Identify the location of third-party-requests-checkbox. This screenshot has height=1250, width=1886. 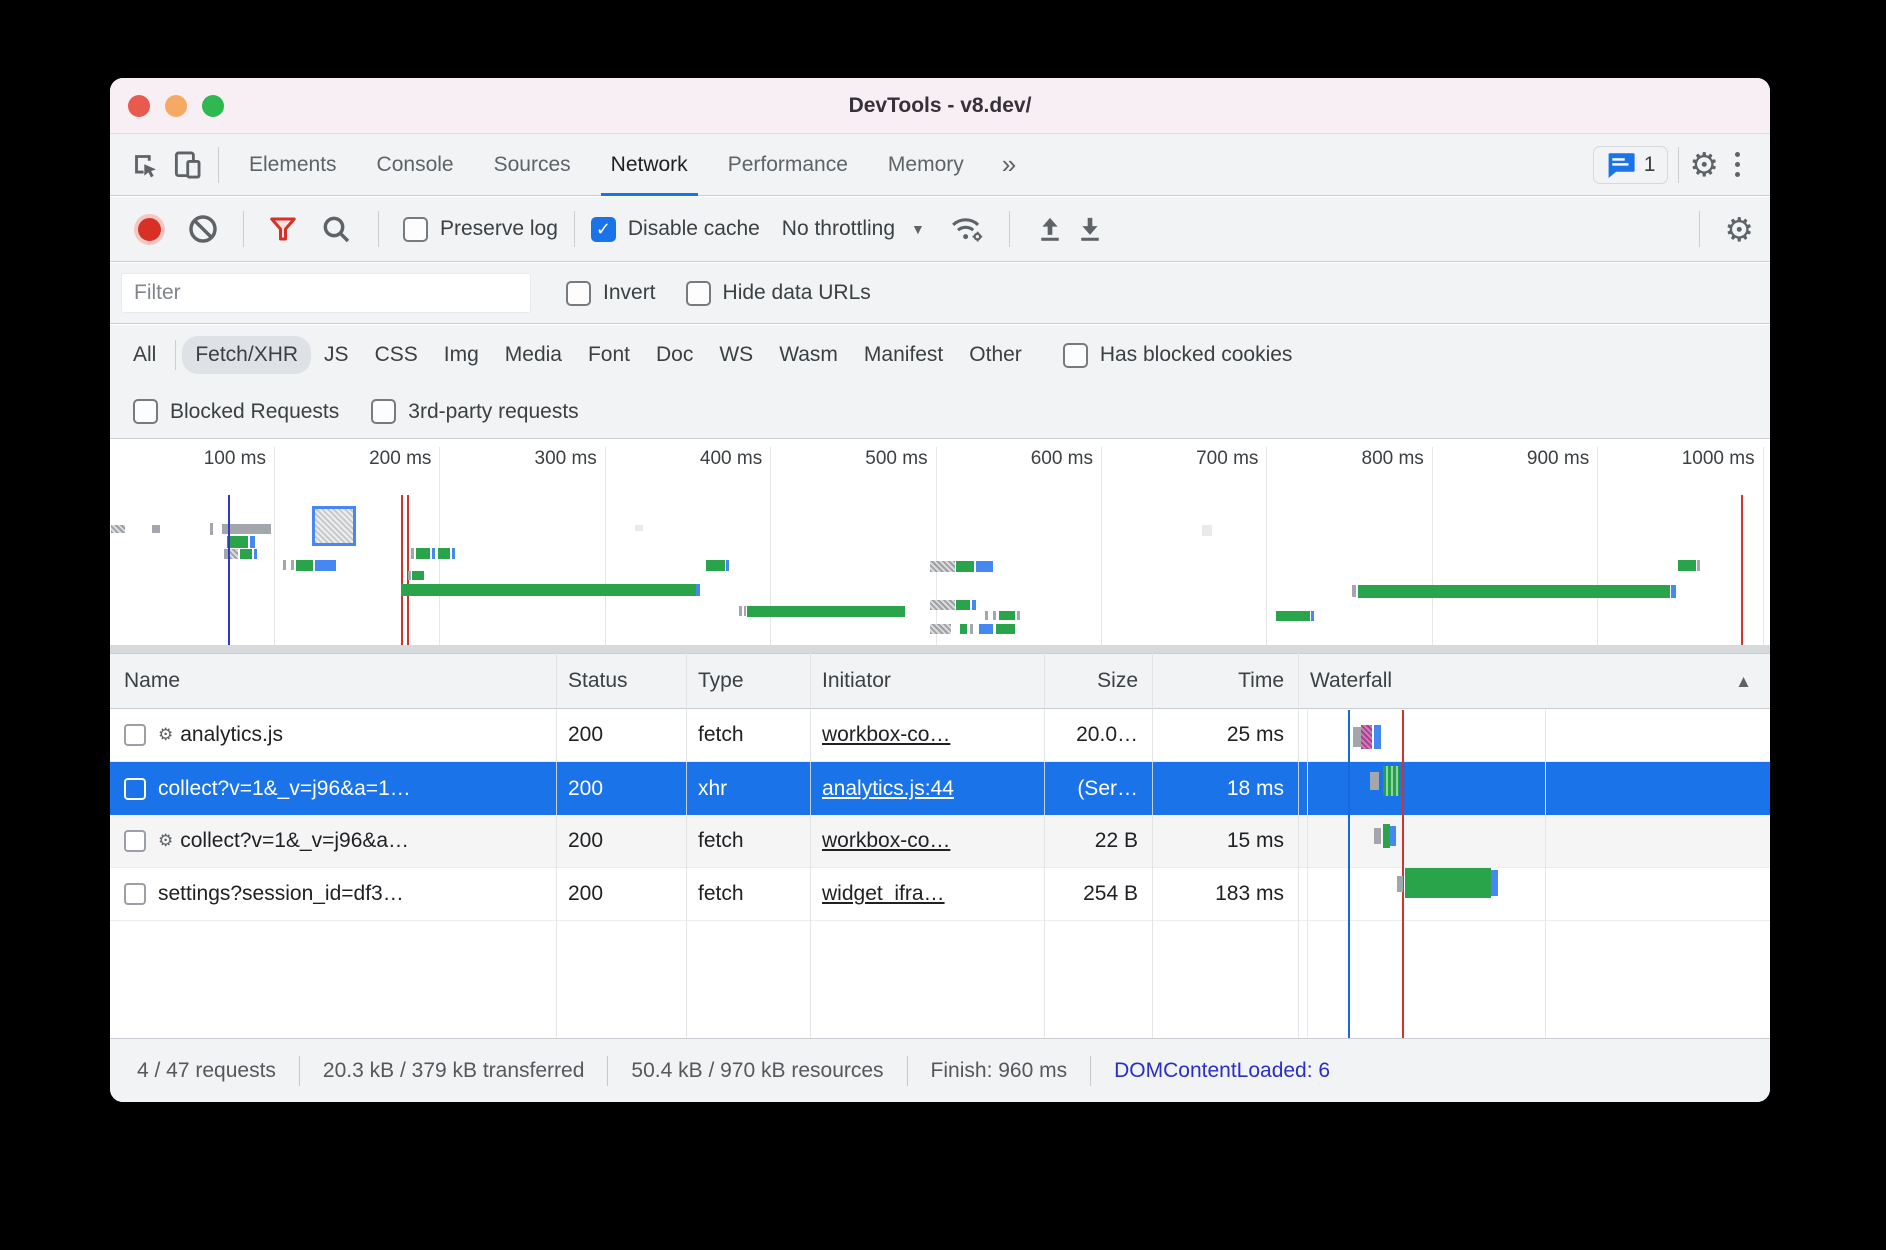
(384, 411).